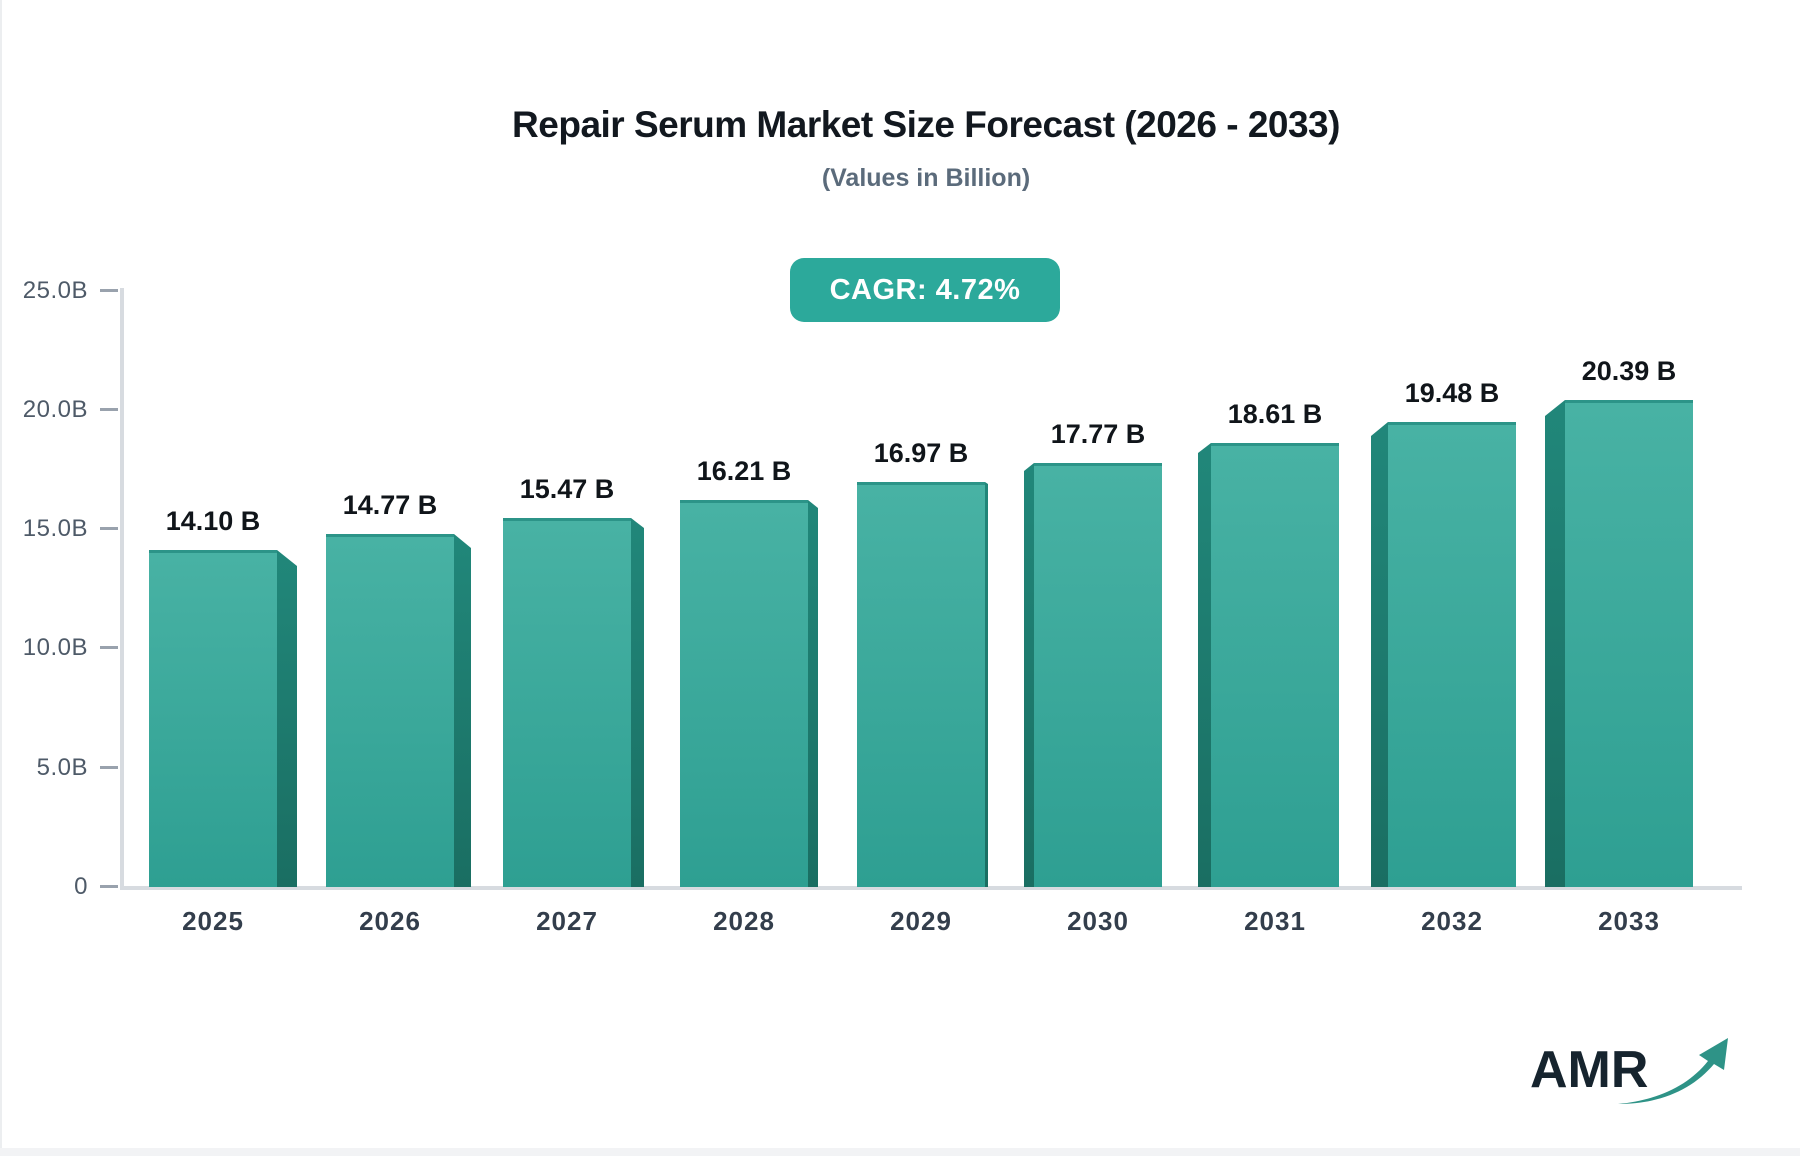  What do you see at coordinates (213, 921) in the screenshot?
I see `x-axis-label-2025: 2025` at bounding box center [213, 921].